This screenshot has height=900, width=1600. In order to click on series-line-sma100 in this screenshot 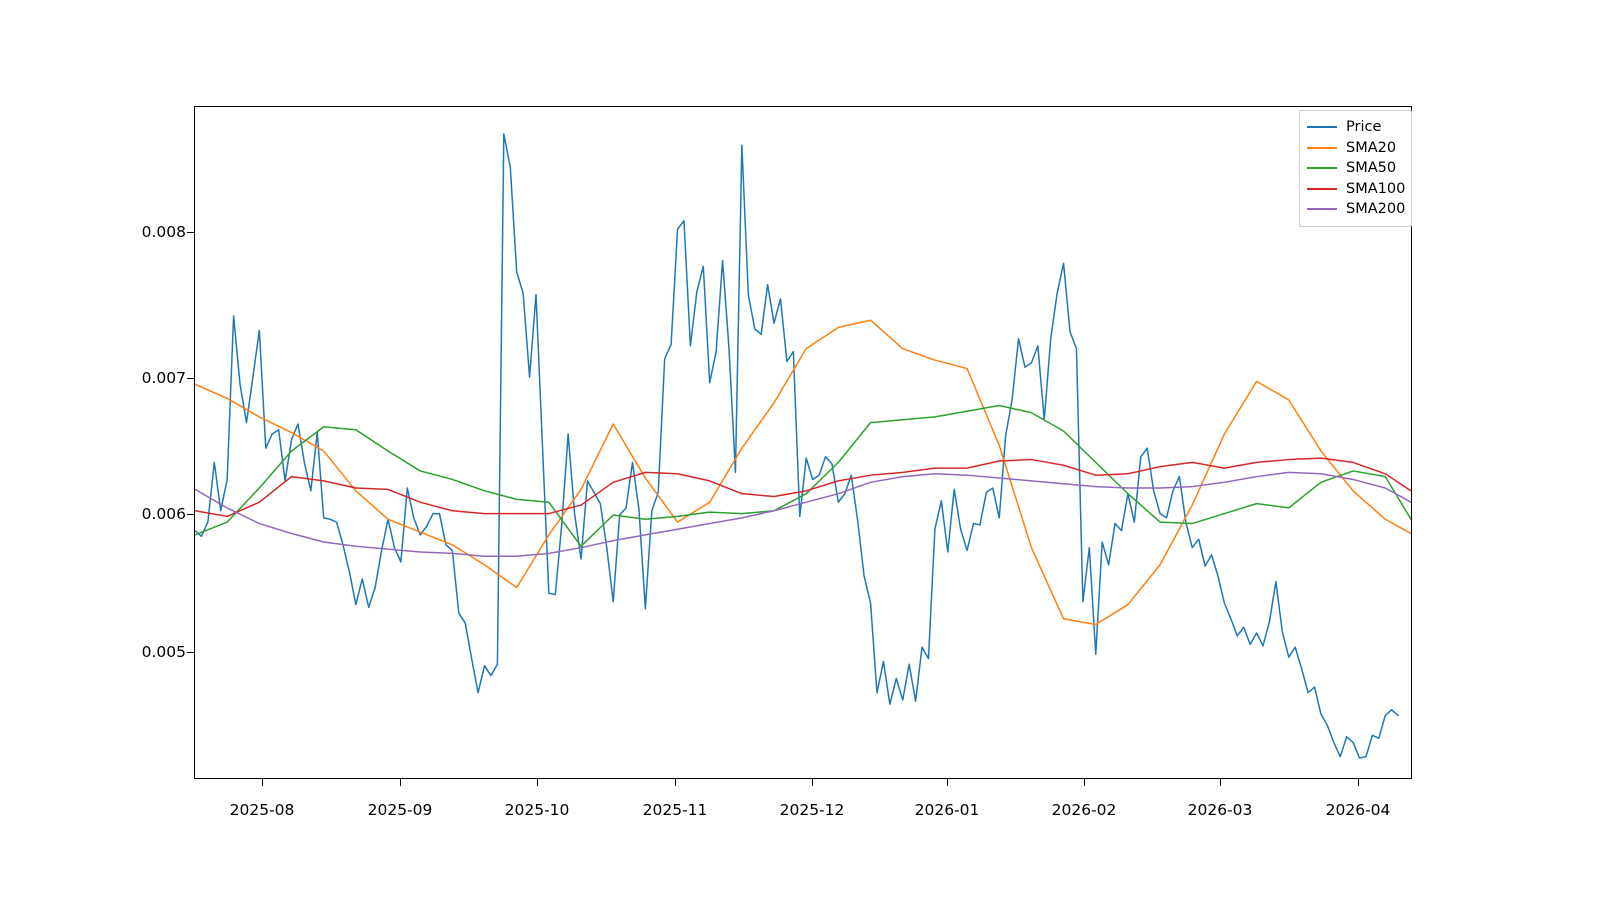, I will do `click(803, 487)`.